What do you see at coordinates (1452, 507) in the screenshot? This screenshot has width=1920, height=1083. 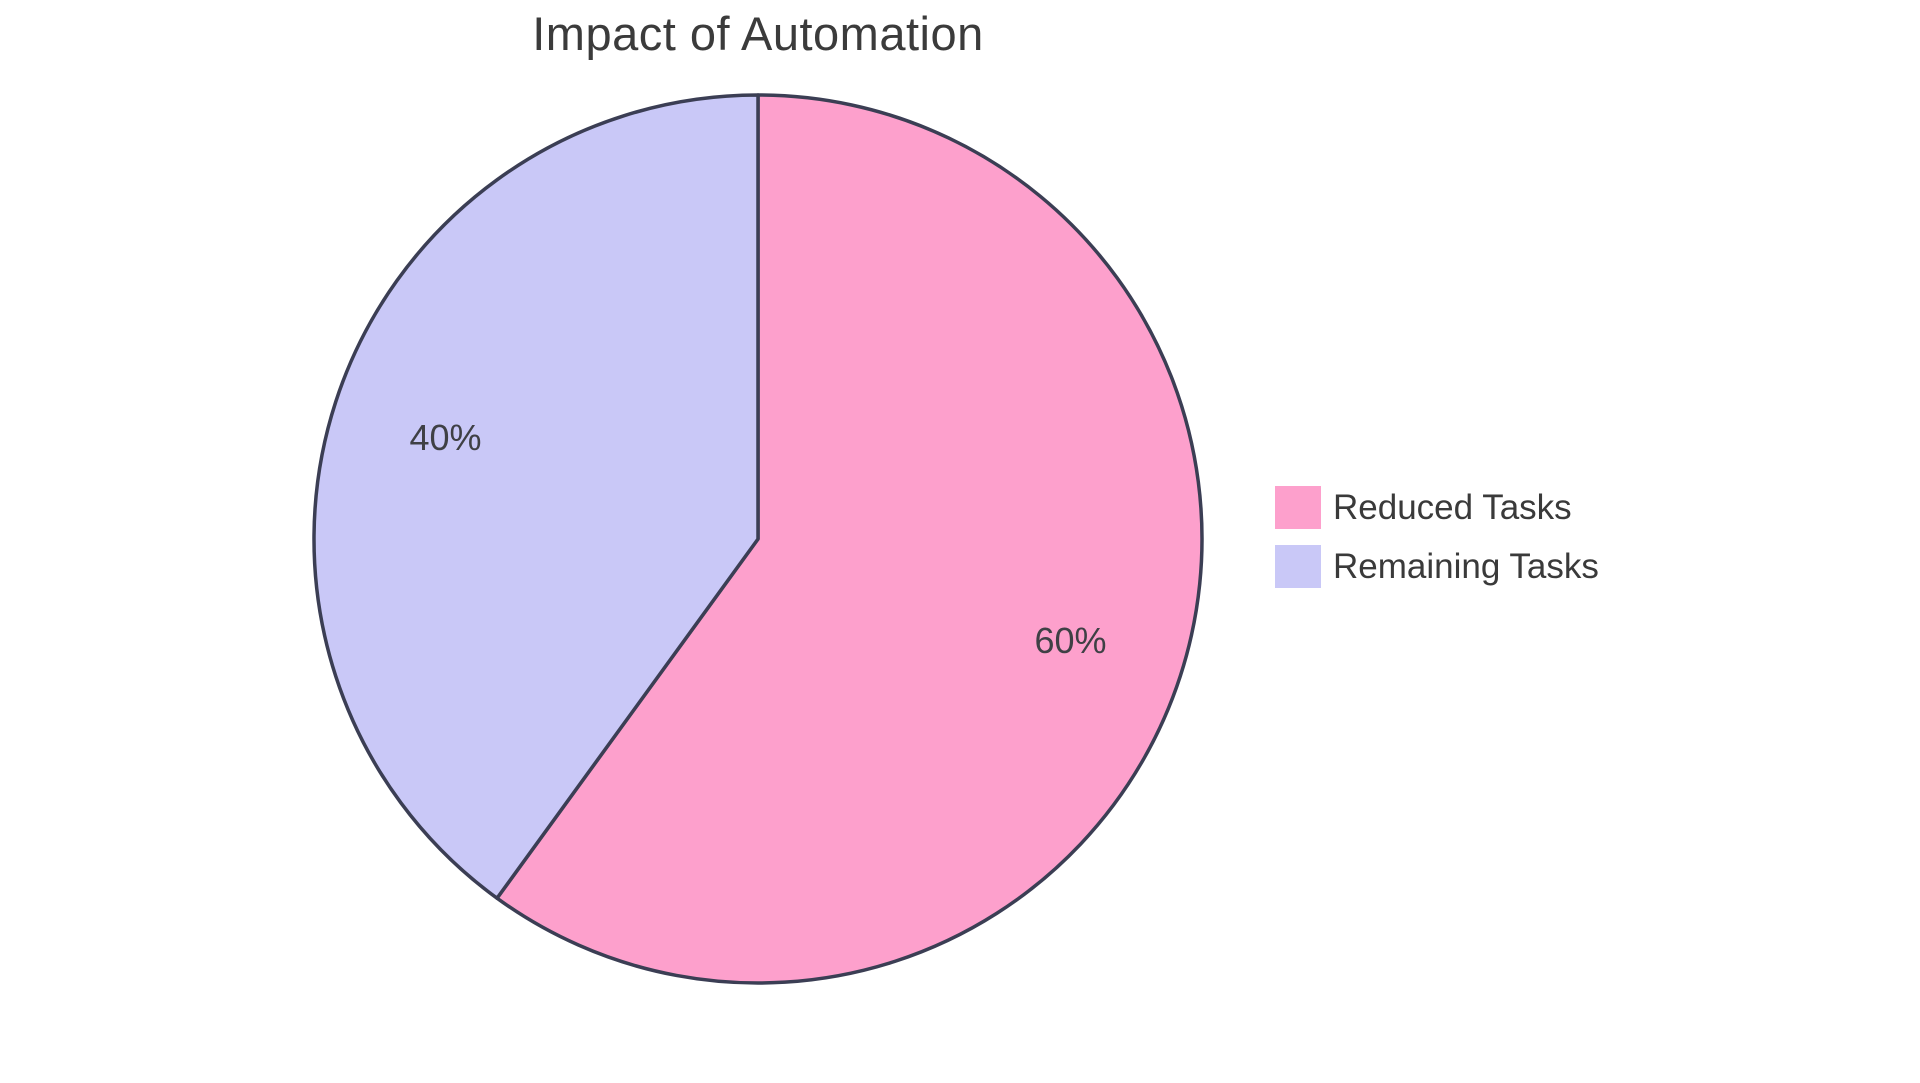 I see `legend-label: Reduced Tasks` at bounding box center [1452, 507].